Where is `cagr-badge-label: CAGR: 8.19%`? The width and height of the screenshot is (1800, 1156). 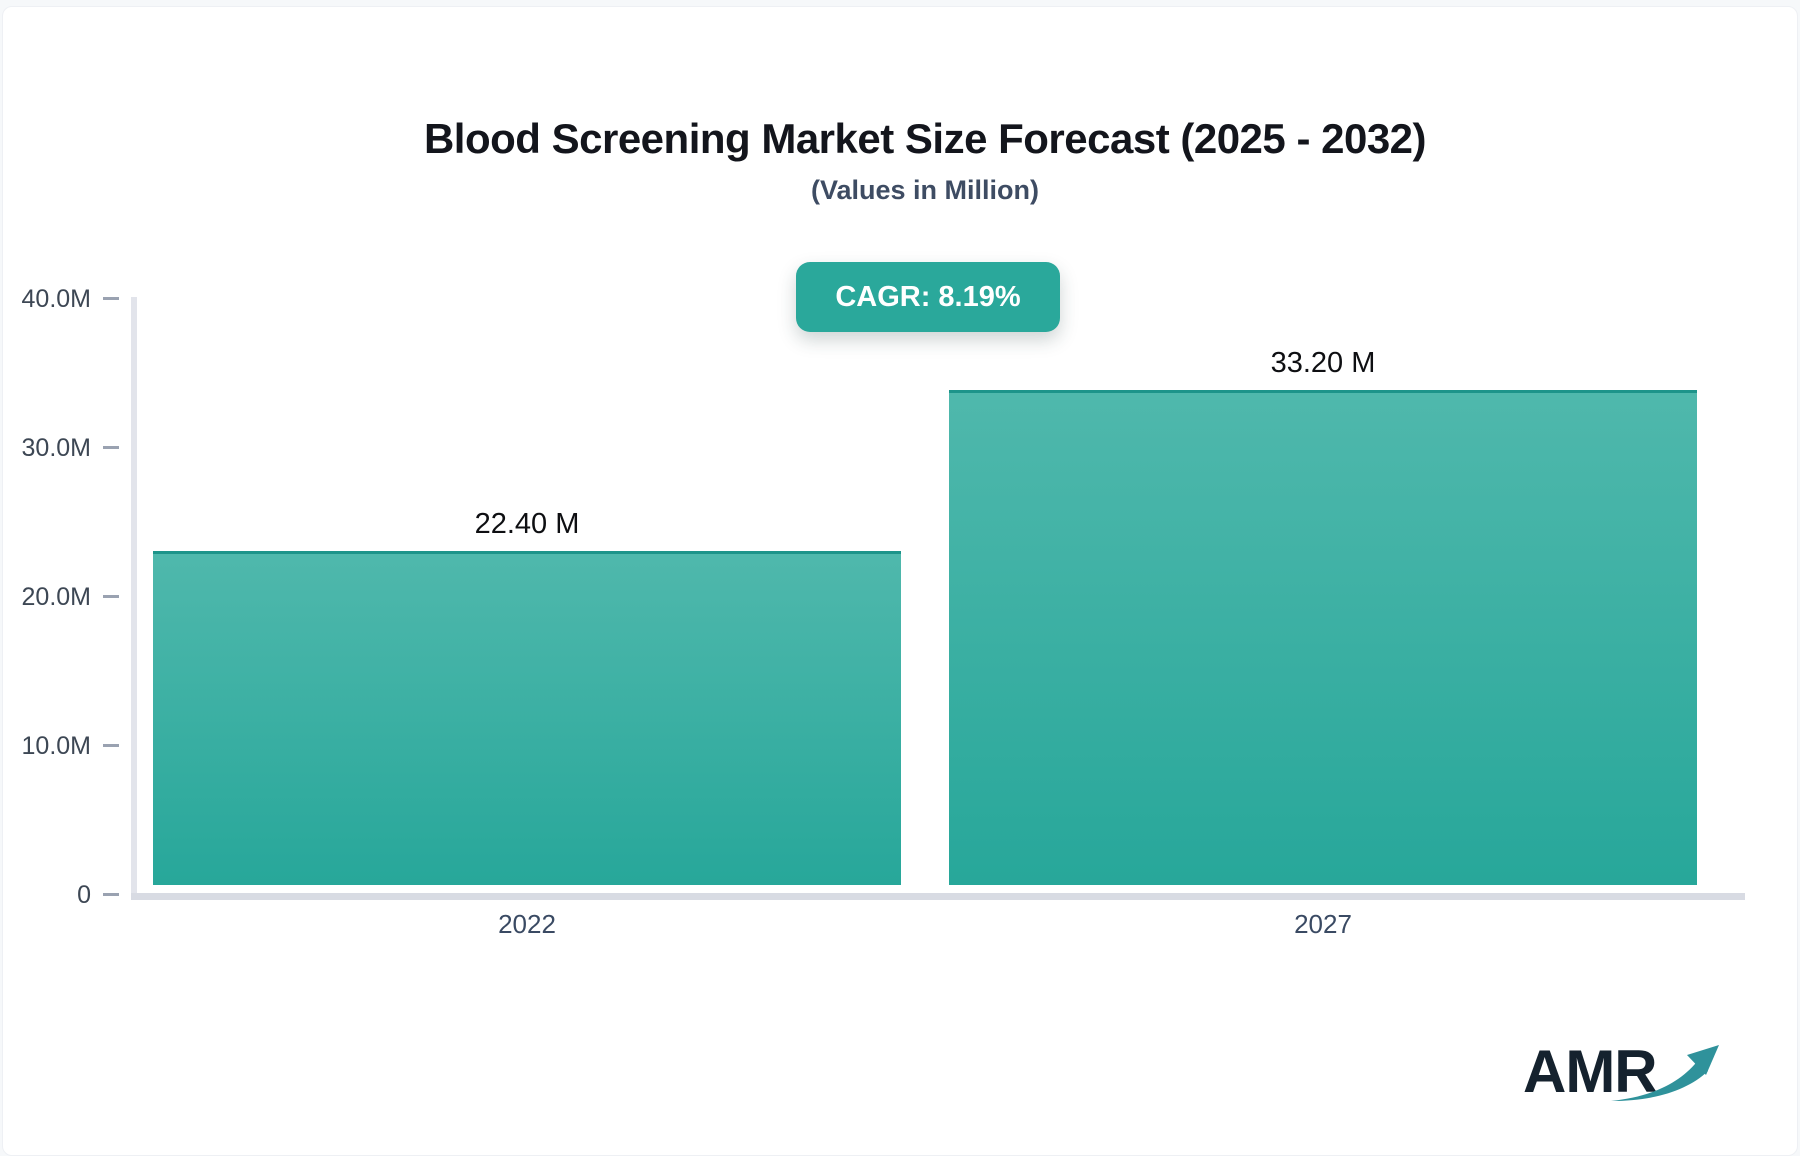
cagr-badge-label: CAGR: 8.19% is located at coordinates (928, 296).